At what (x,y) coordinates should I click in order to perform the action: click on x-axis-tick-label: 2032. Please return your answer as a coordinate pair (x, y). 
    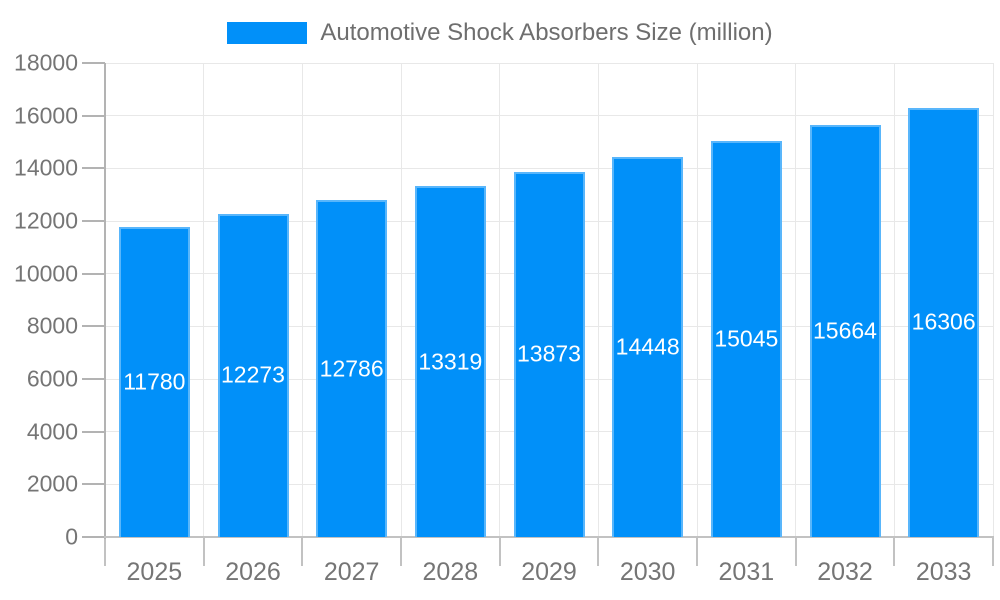
    Looking at the image, I should click on (845, 572).